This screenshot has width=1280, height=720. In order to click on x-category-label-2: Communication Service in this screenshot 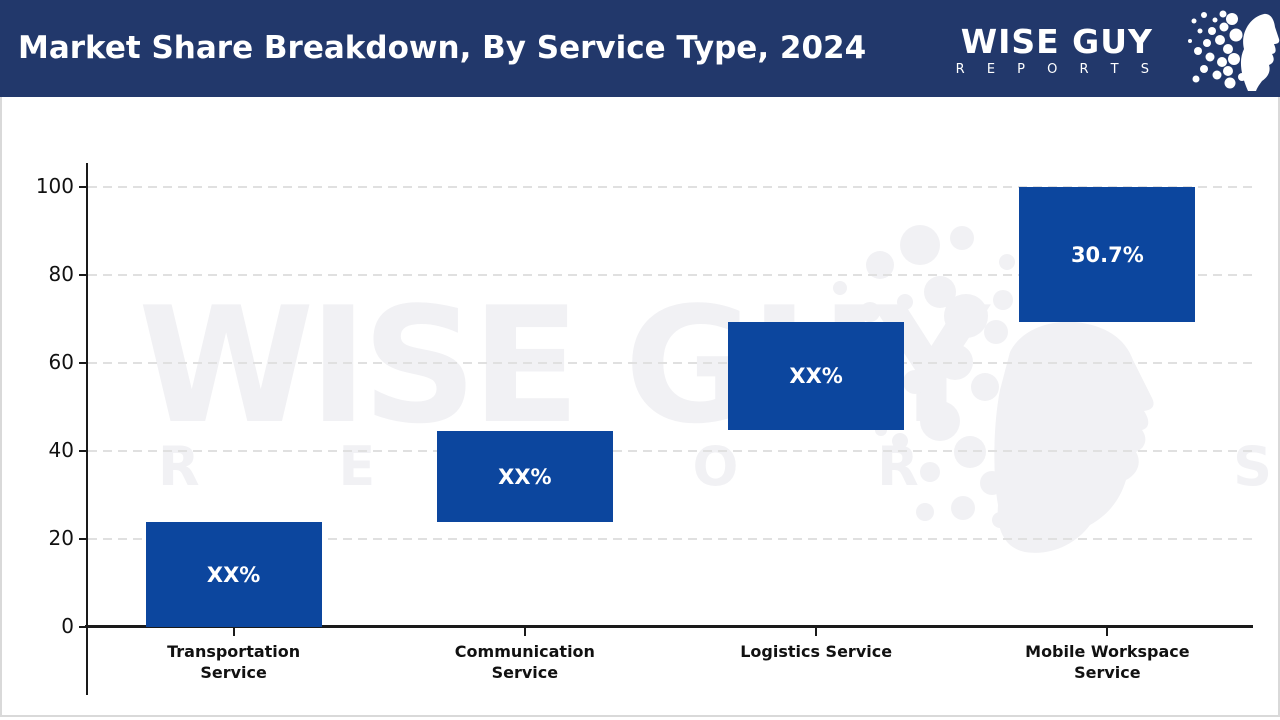, I will do `click(524, 662)`.